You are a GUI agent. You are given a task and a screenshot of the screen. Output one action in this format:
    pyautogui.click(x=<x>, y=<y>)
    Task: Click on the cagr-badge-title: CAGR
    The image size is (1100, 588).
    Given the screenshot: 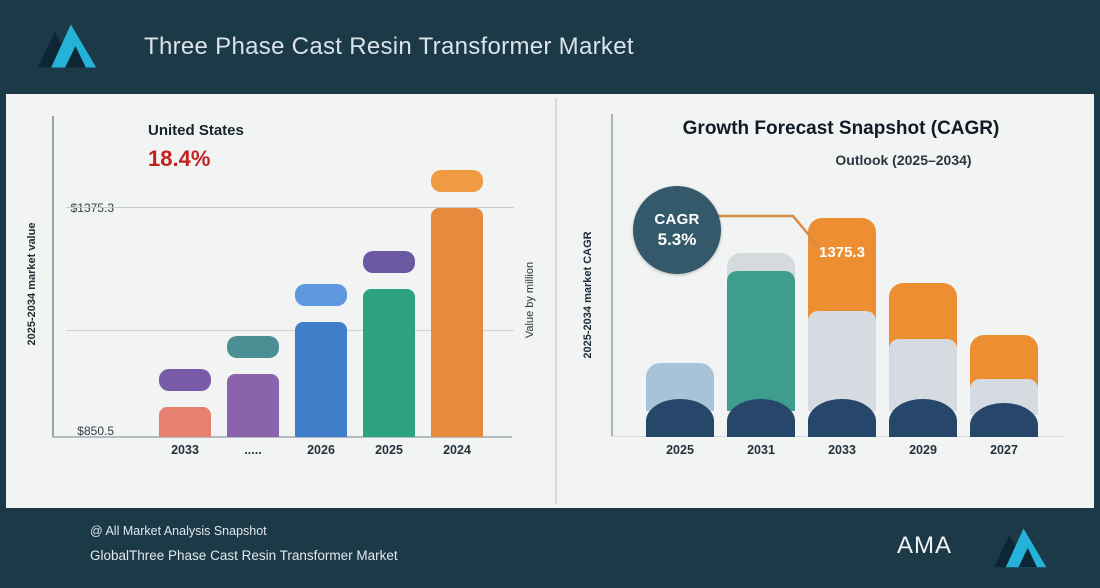 What is the action you would take?
    pyautogui.click(x=677, y=219)
    